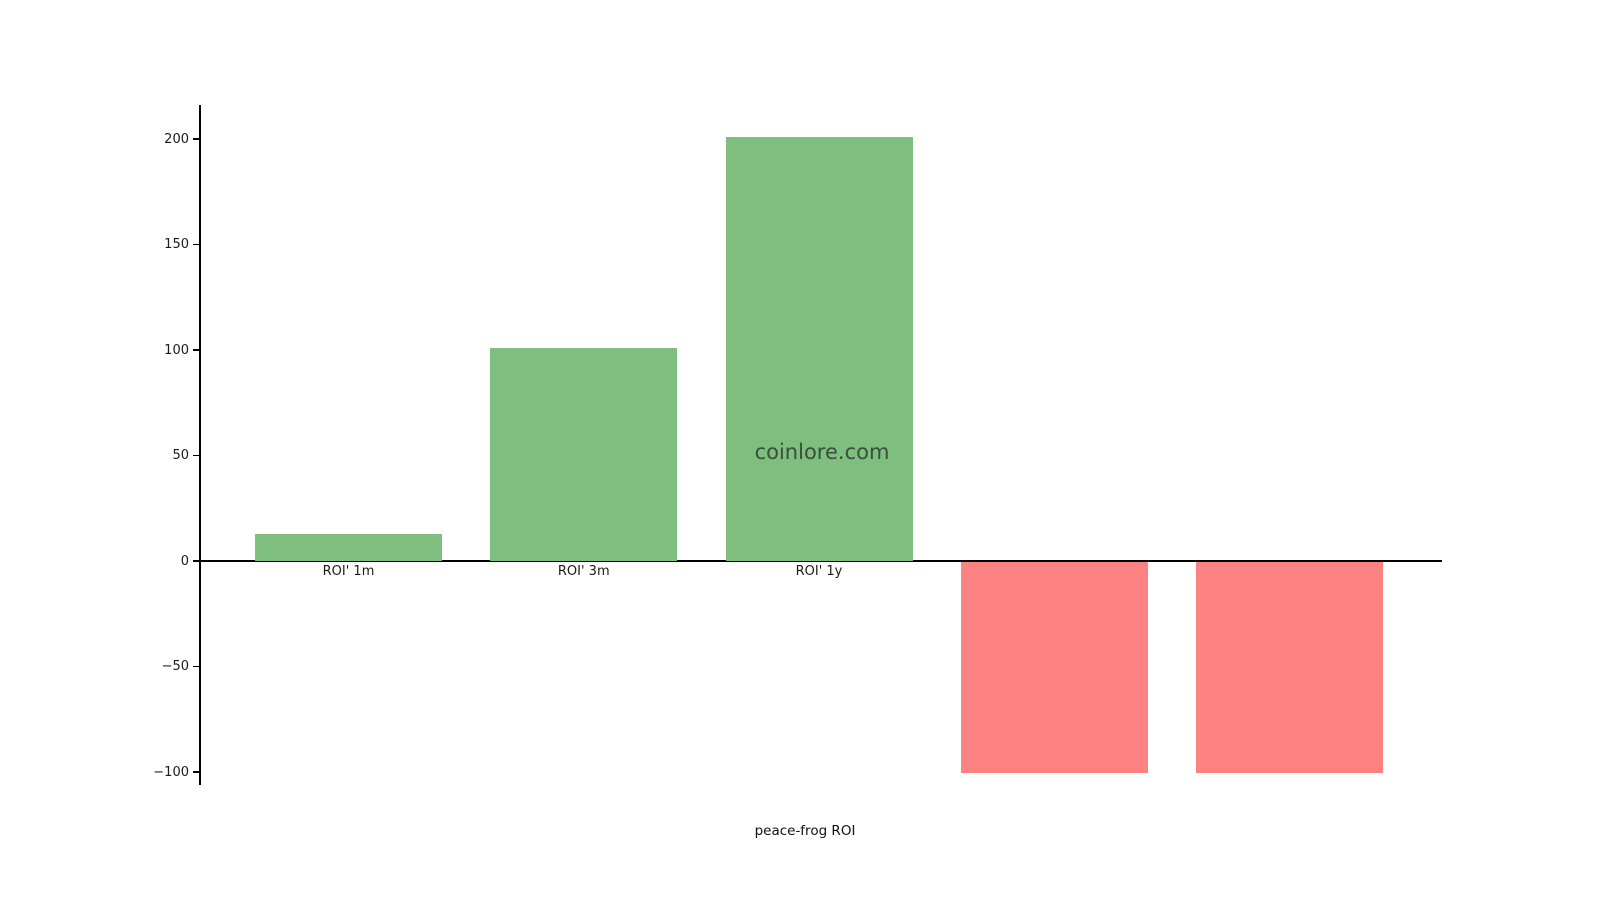  I want to click on chart-title: peace-frog ROI, so click(805, 831).